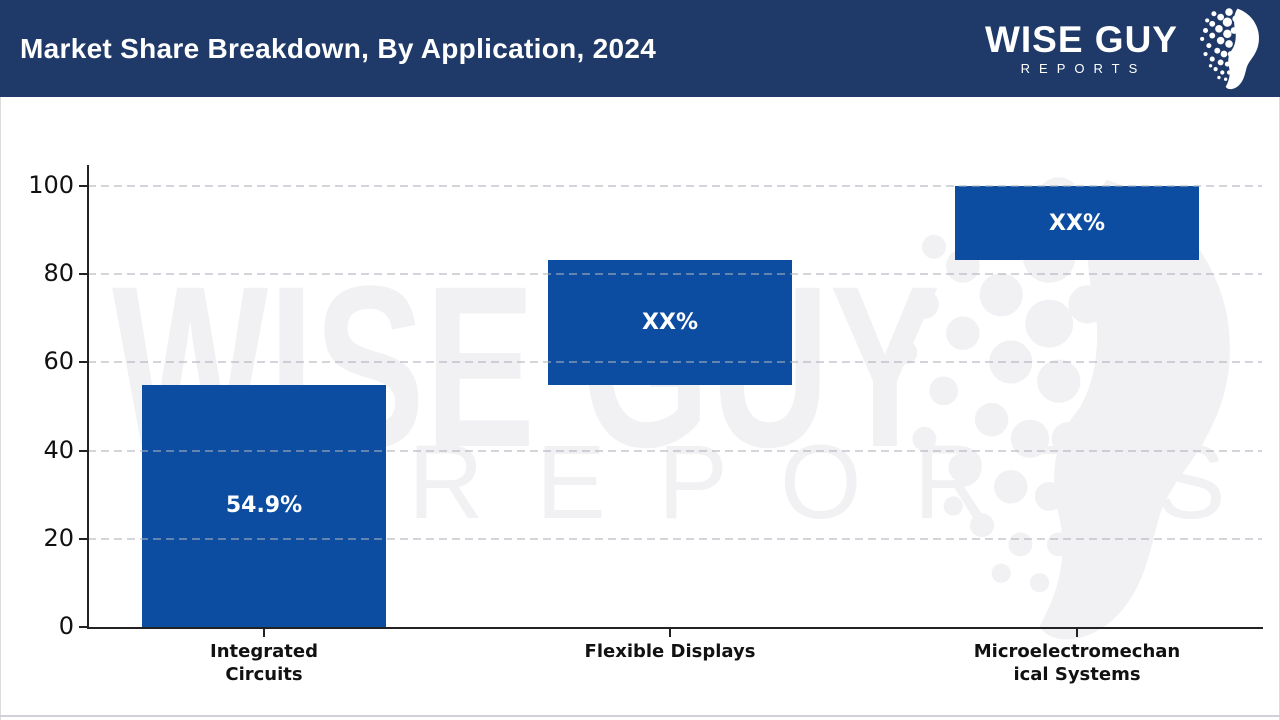 This screenshot has height=720, width=1280. Describe the element at coordinates (675, 628) in the screenshot. I see `x-axis-line` at that location.